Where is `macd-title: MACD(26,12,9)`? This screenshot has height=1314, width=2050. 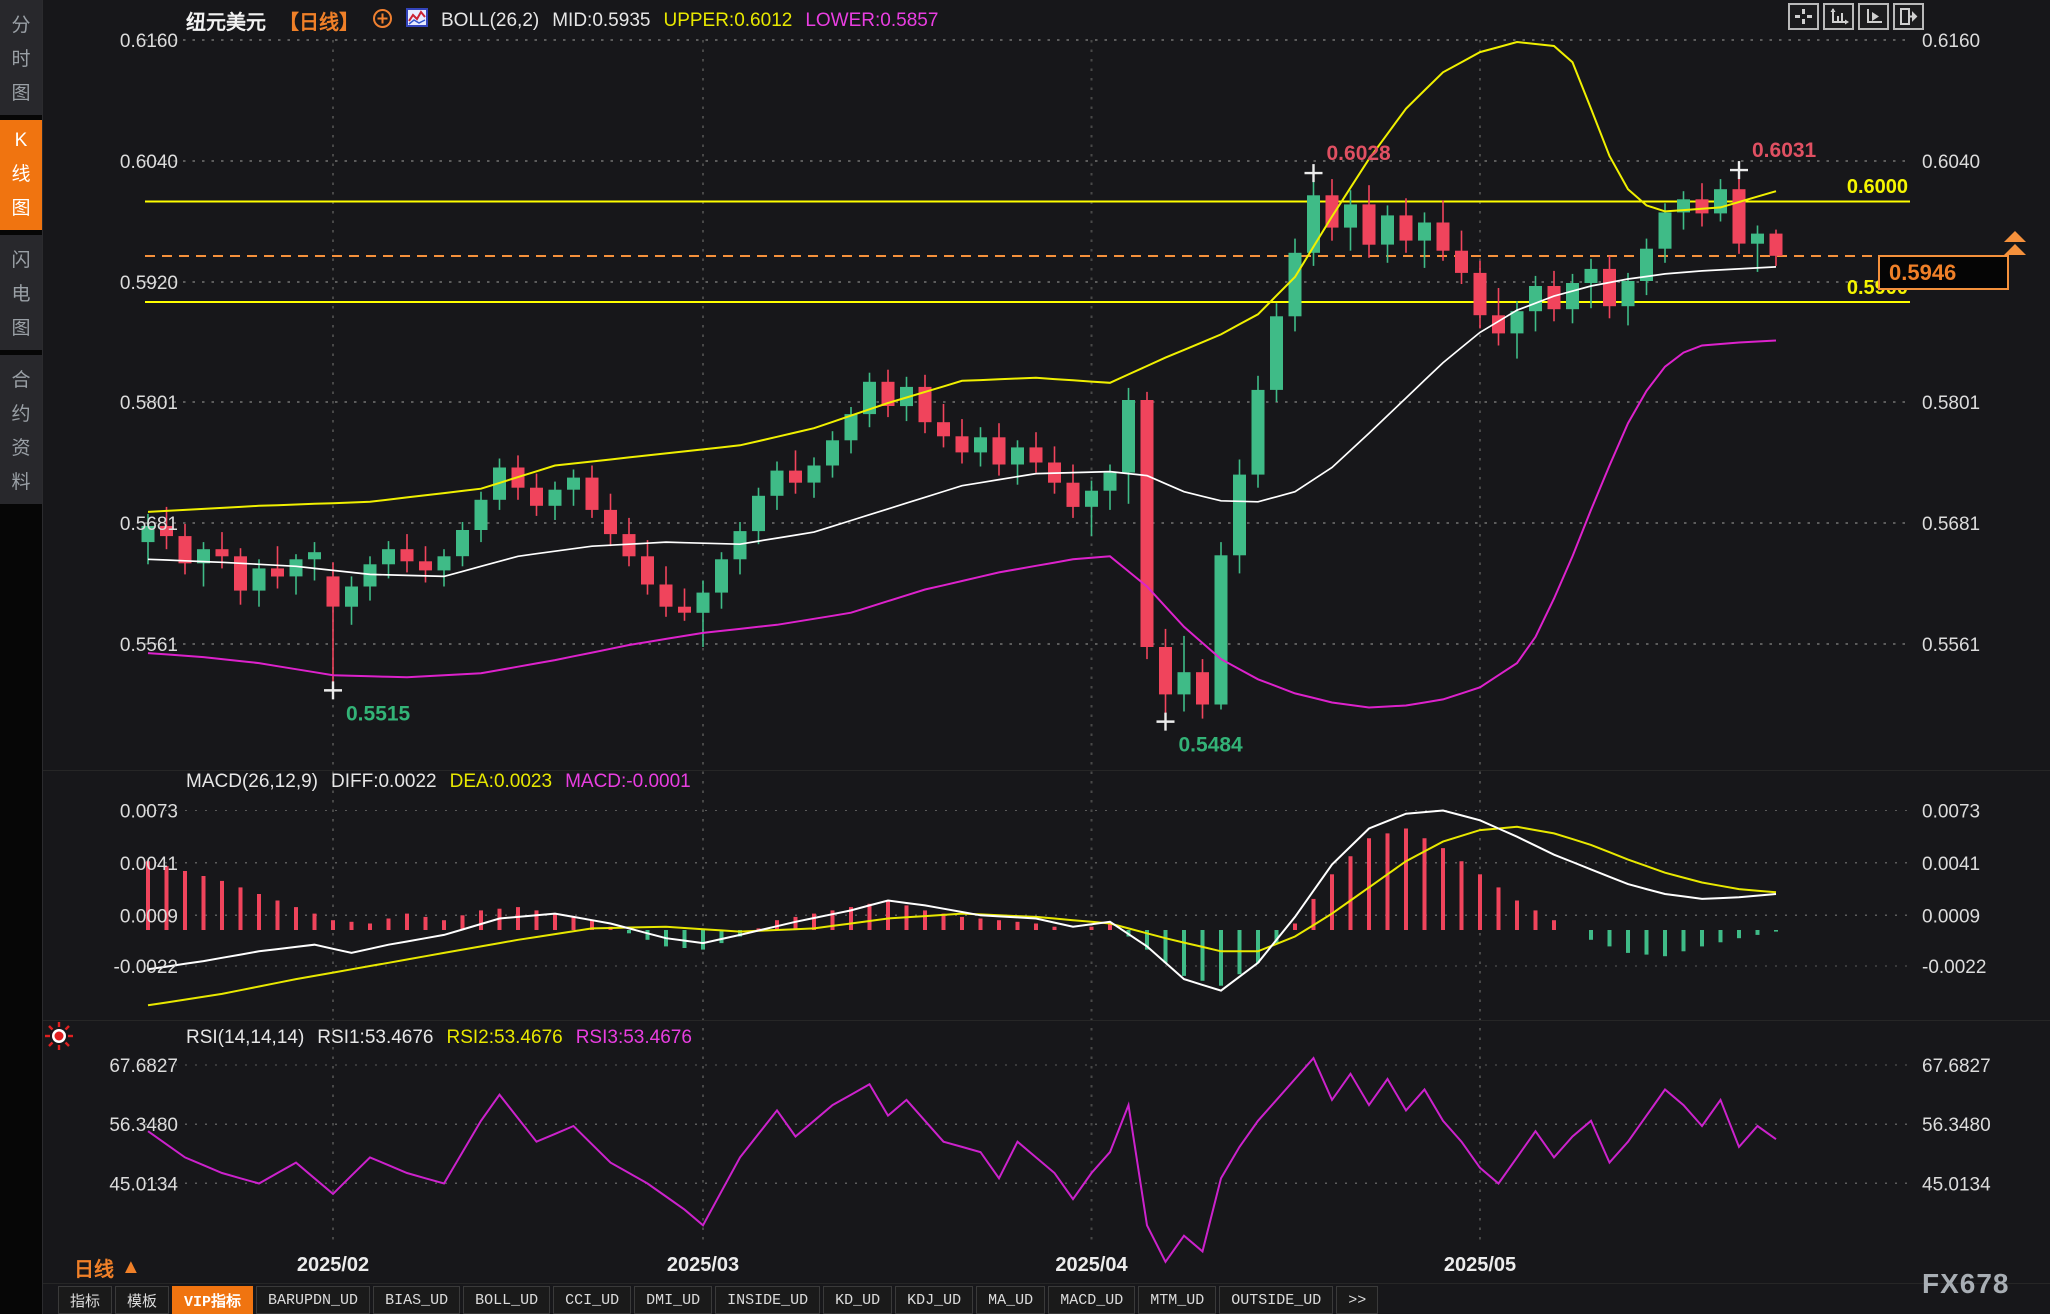
macd-title: MACD(26,12,9) is located at coordinates (252, 781).